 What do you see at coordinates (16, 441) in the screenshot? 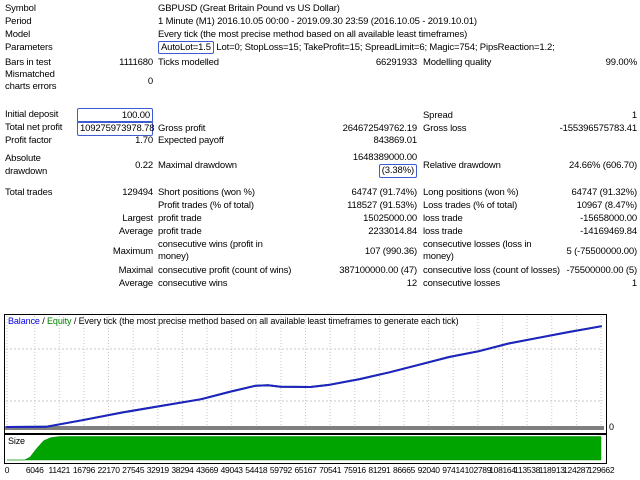
I see `size-chart-label: Size` at bounding box center [16, 441].